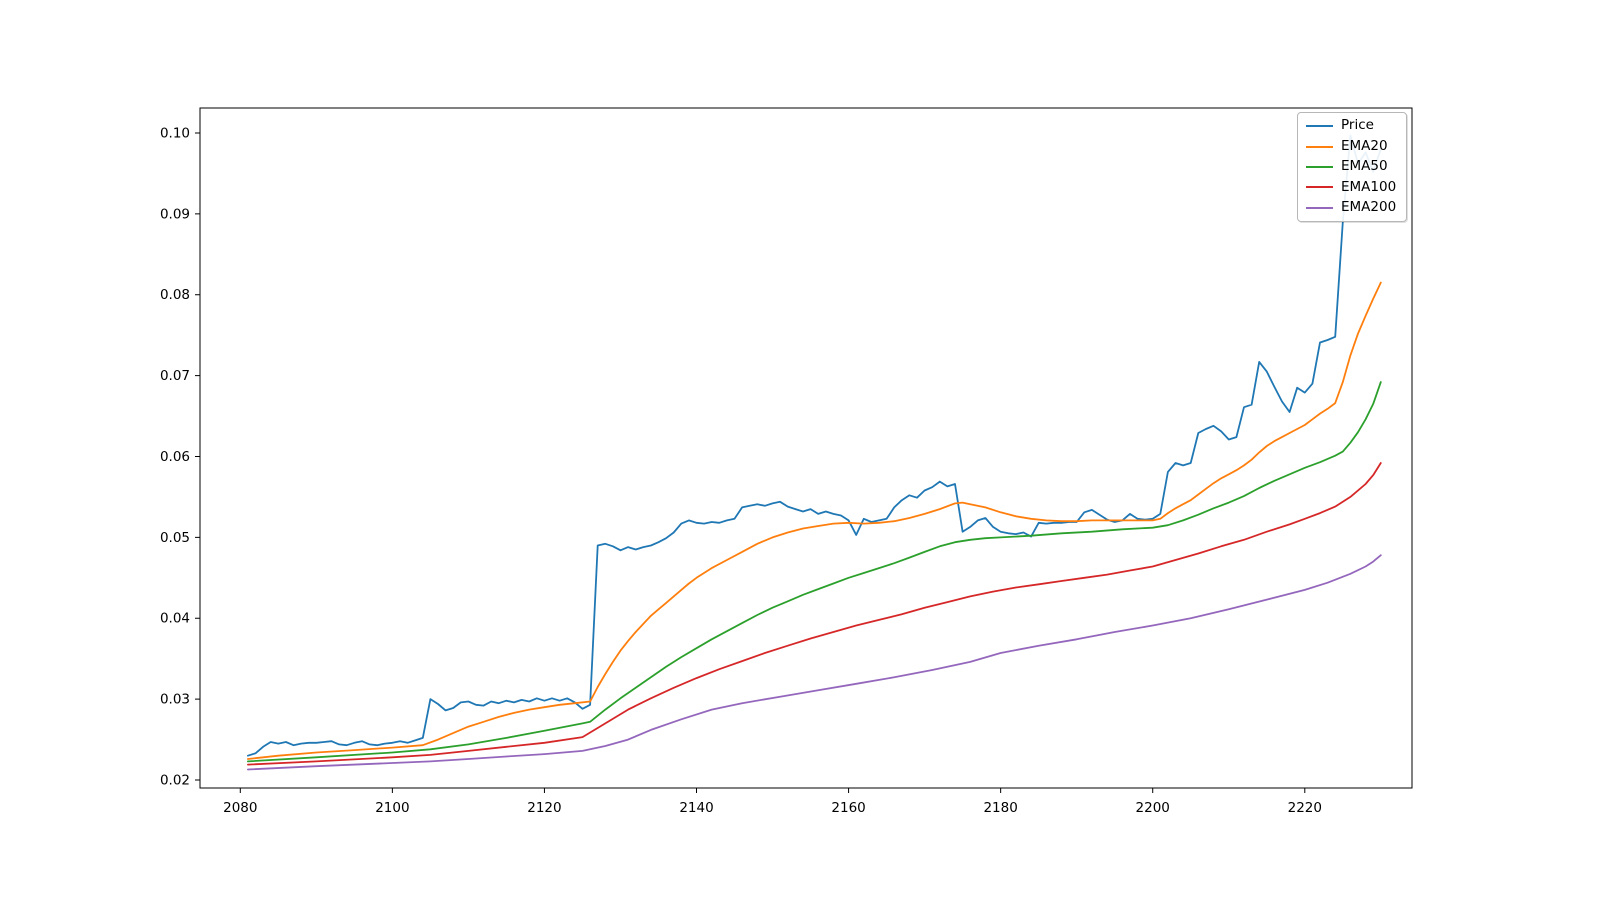 The image size is (1600, 900). I want to click on y-tick-label: 0.09, so click(175, 214).